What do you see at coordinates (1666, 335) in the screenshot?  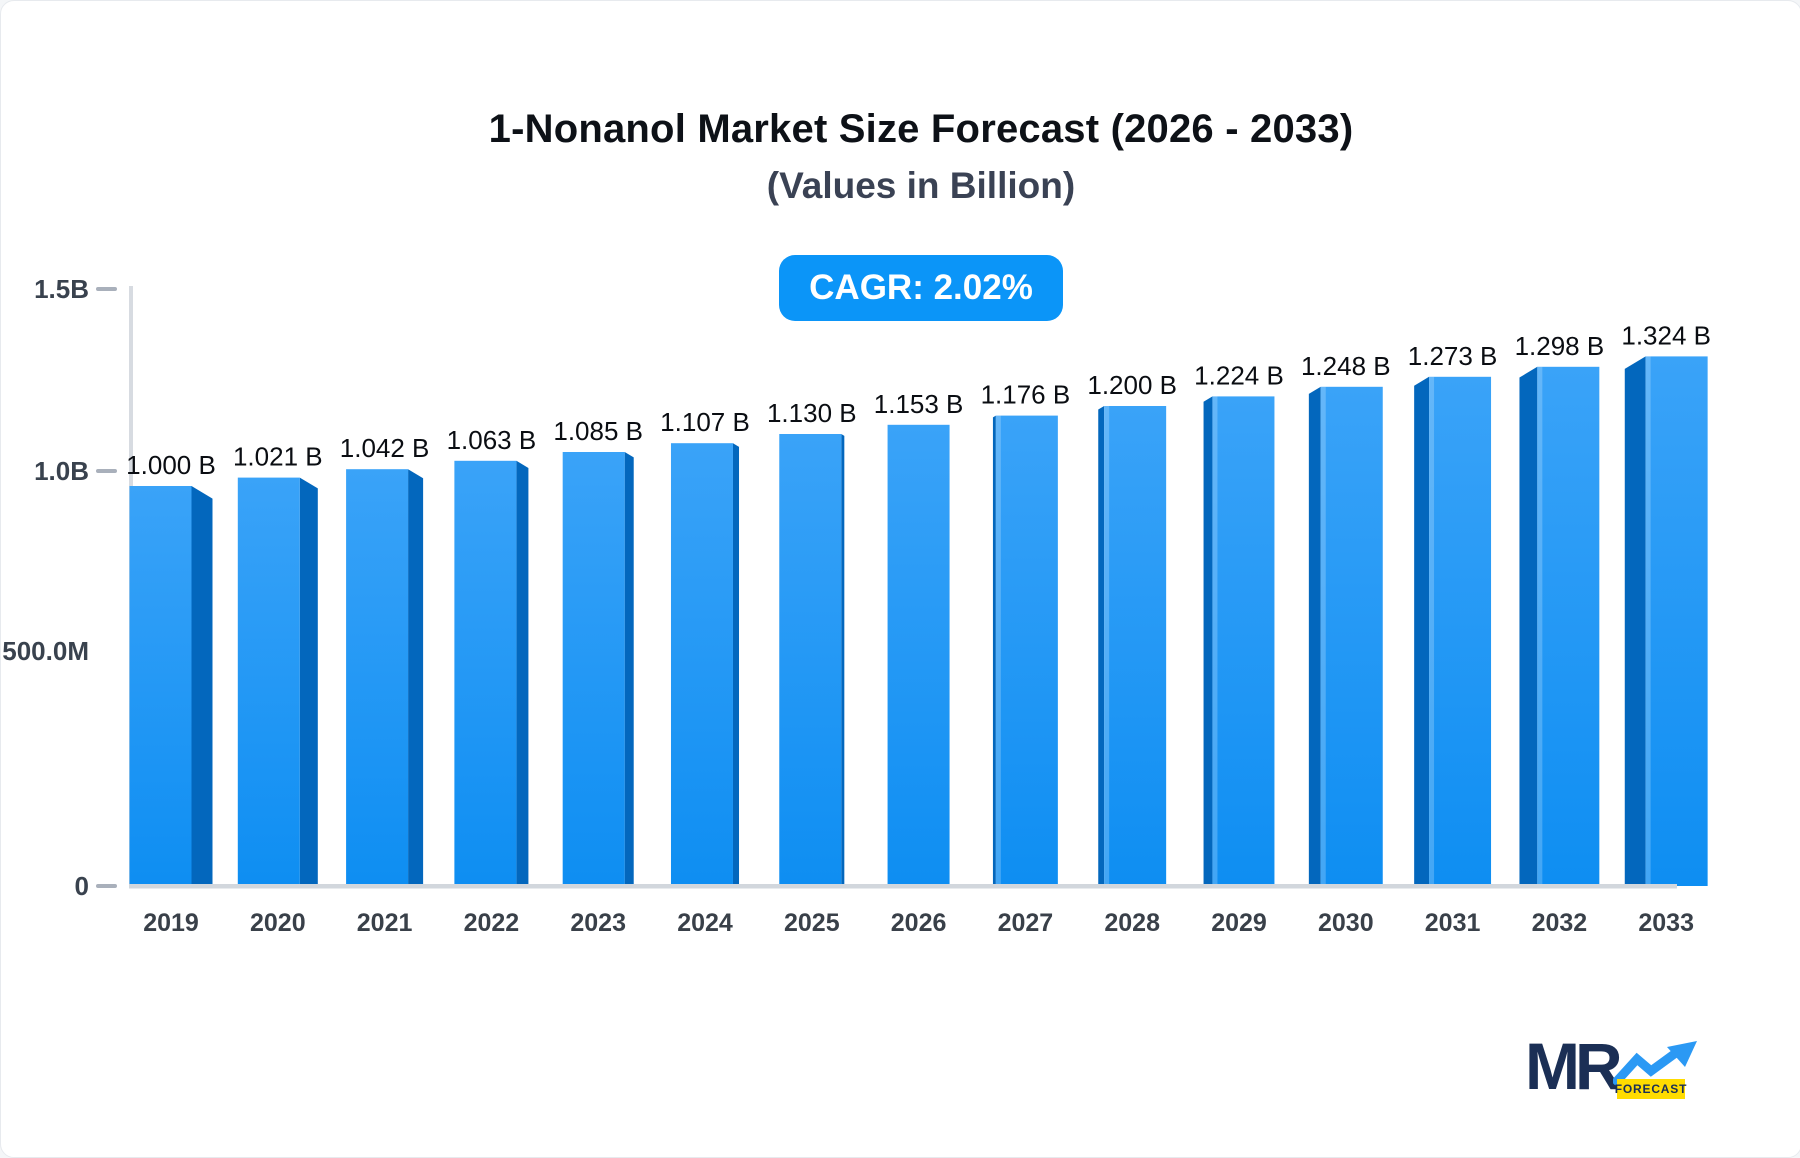 I see `bar-value-label: 1.324 B` at bounding box center [1666, 335].